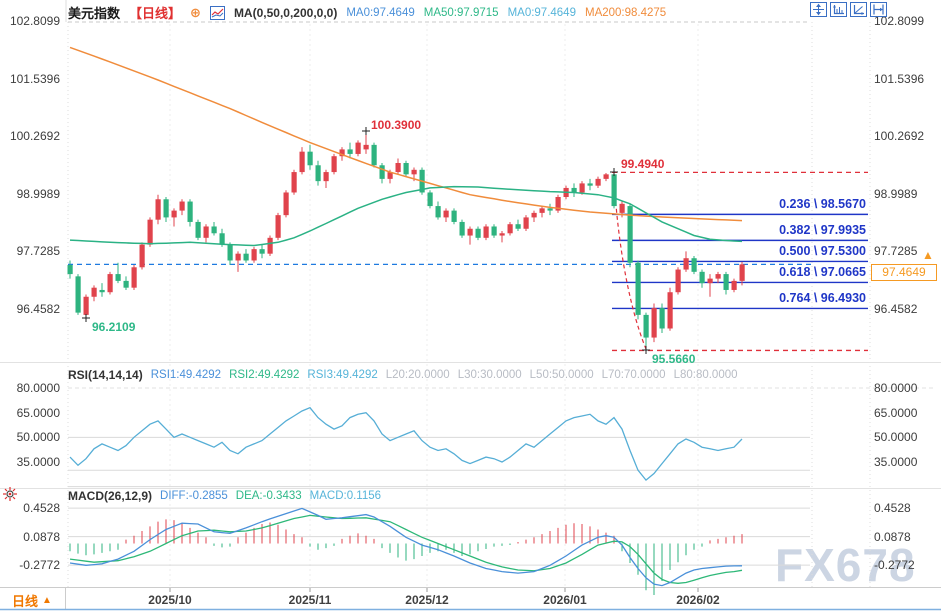  I want to click on date-label: 2025/10, so click(170, 600).